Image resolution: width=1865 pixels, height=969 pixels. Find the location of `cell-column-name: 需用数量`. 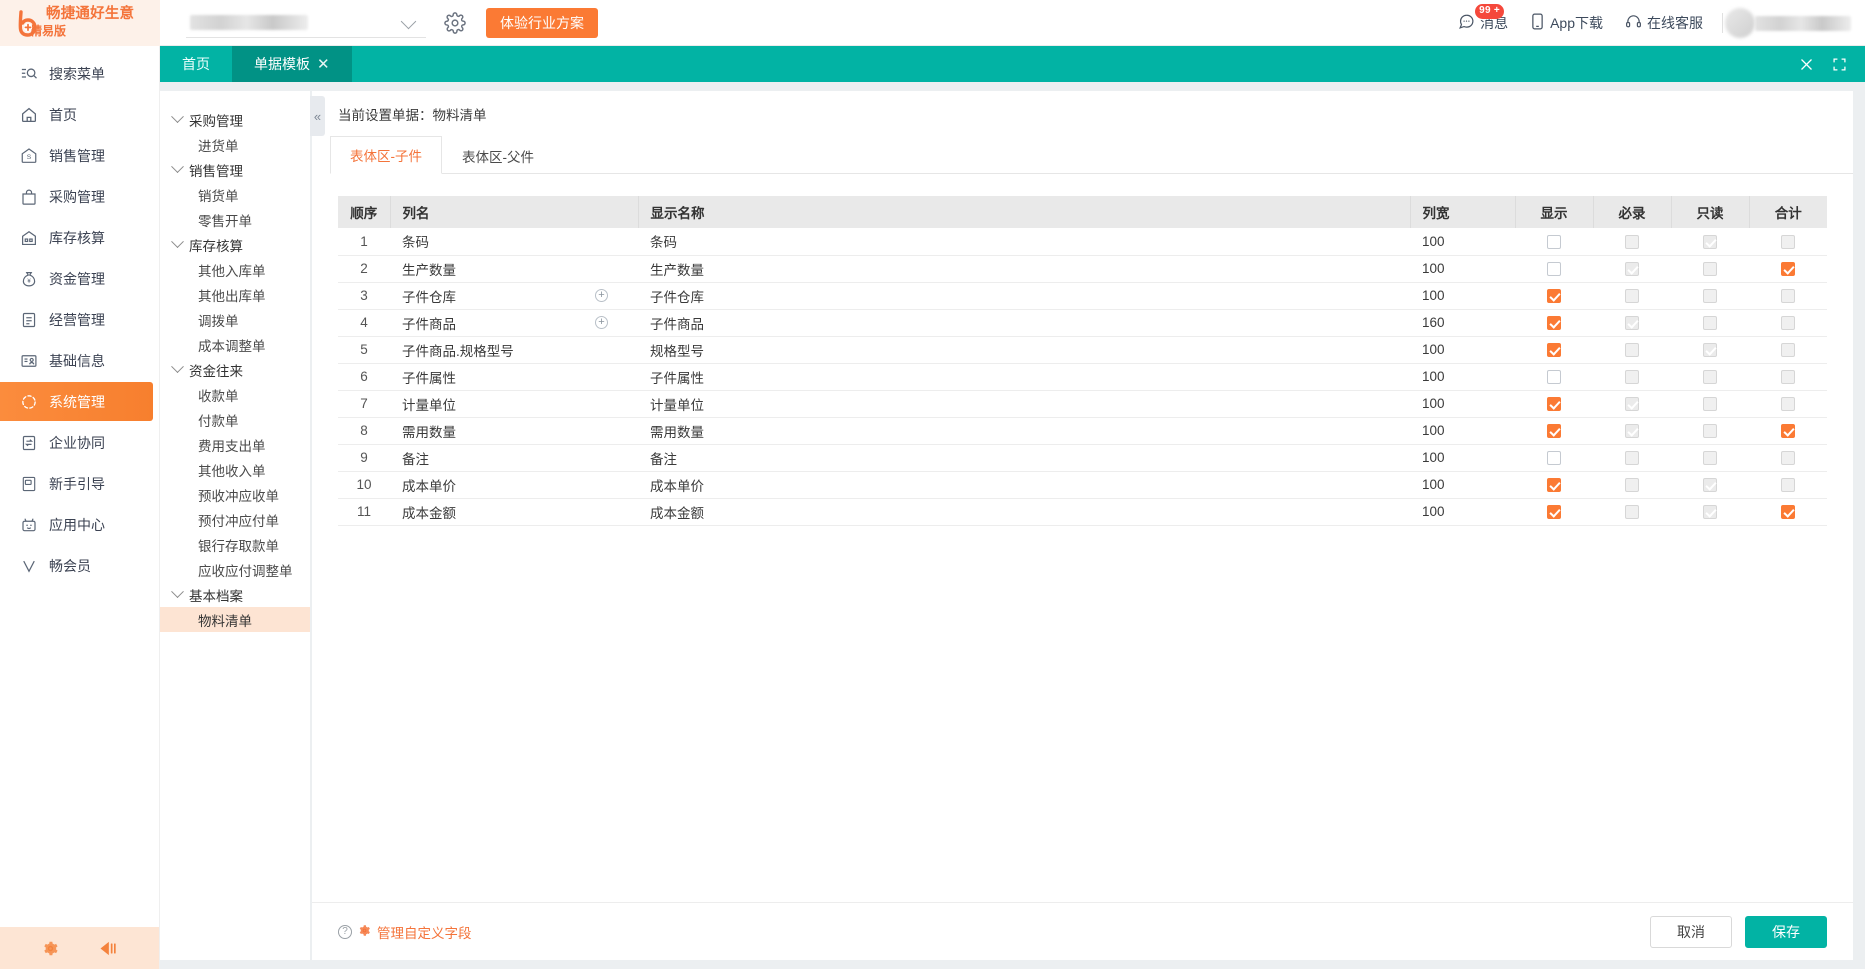

cell-column-name: 需用数量 is located at coordinates (514, 431).